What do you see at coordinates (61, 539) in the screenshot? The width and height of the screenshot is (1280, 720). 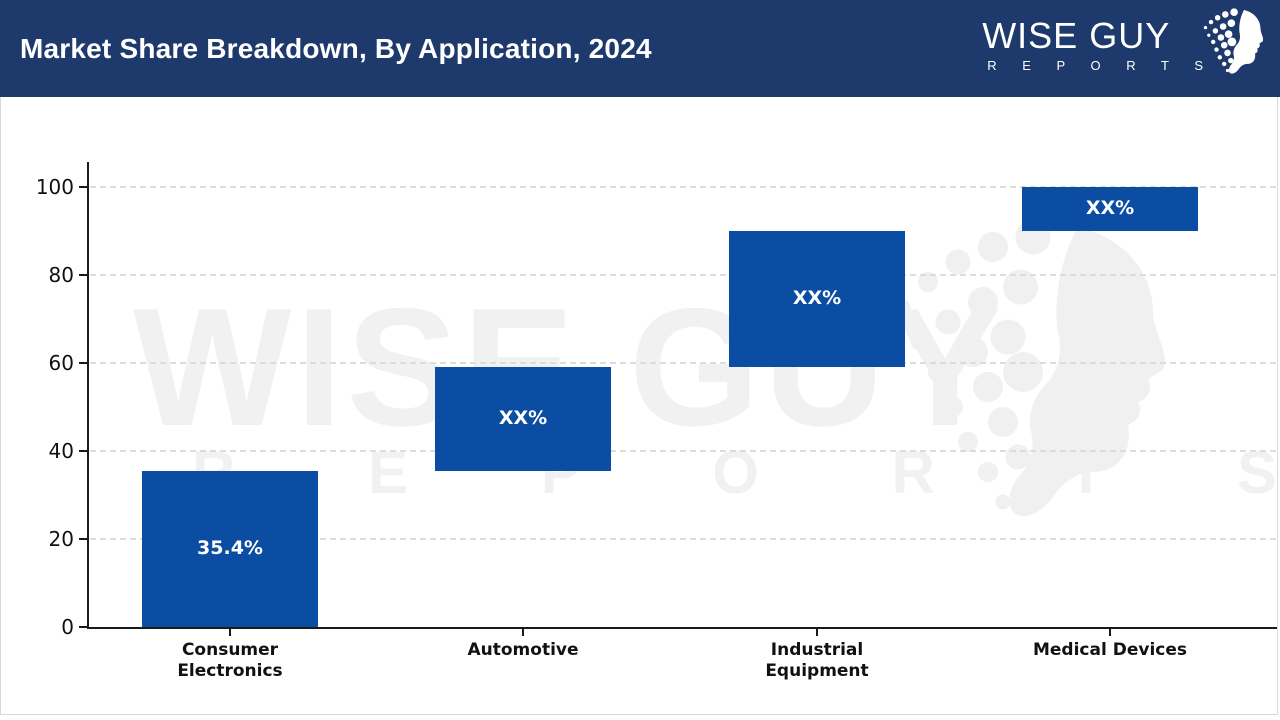 I see `y-tick-label: 20` at bounding box center [61, 539].